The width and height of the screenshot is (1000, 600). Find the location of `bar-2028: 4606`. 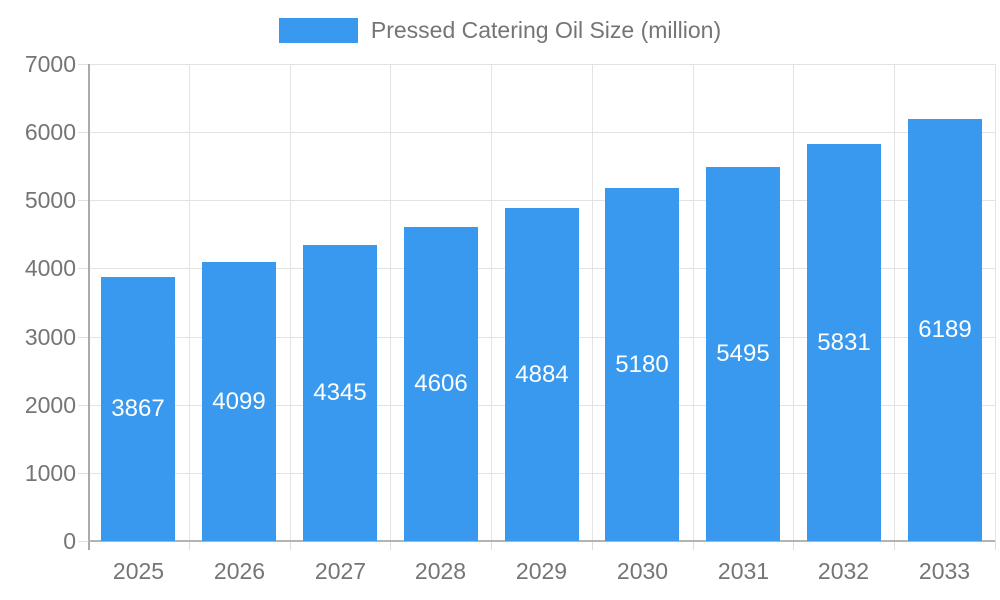

bar-2028: 4606 is located at coordinates (441, 384).